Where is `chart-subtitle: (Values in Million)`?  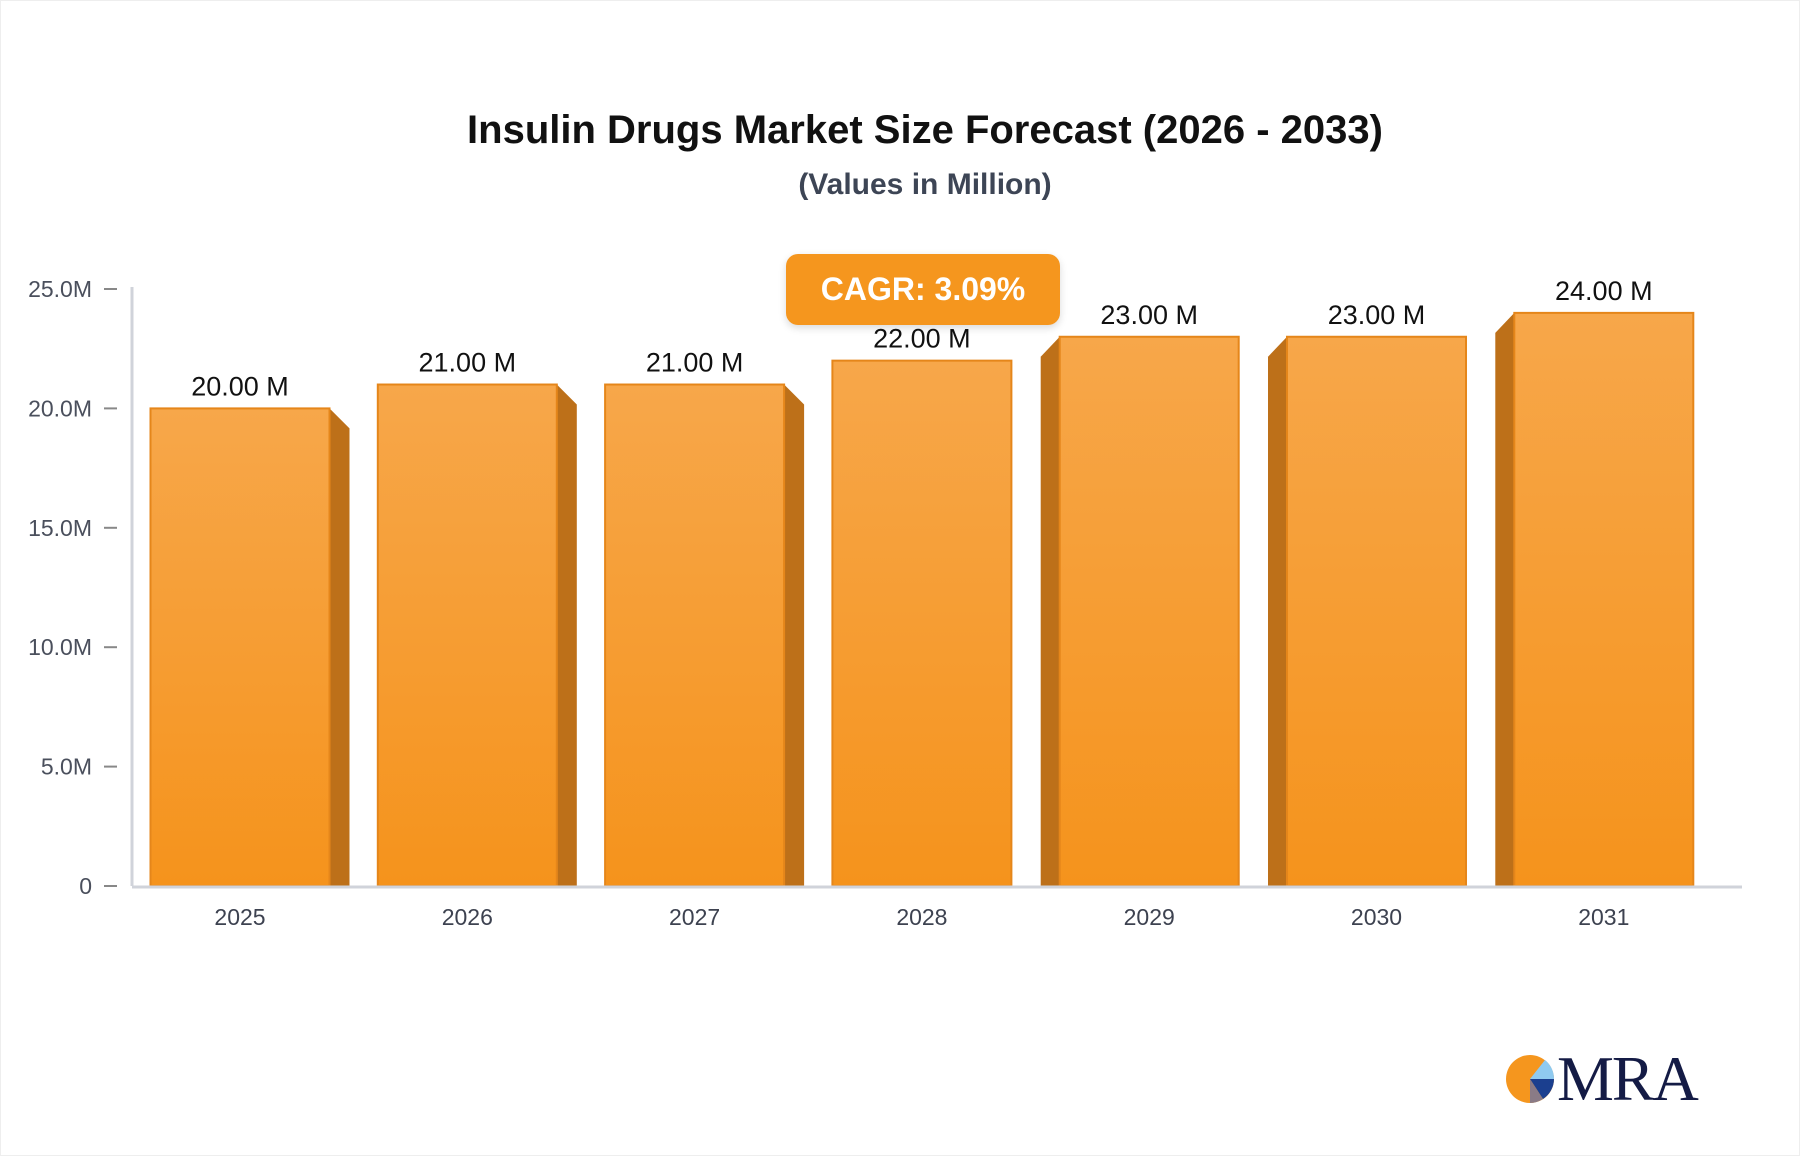
chart-subtitle: (Values in Million) is located at coordinates (925, 184).